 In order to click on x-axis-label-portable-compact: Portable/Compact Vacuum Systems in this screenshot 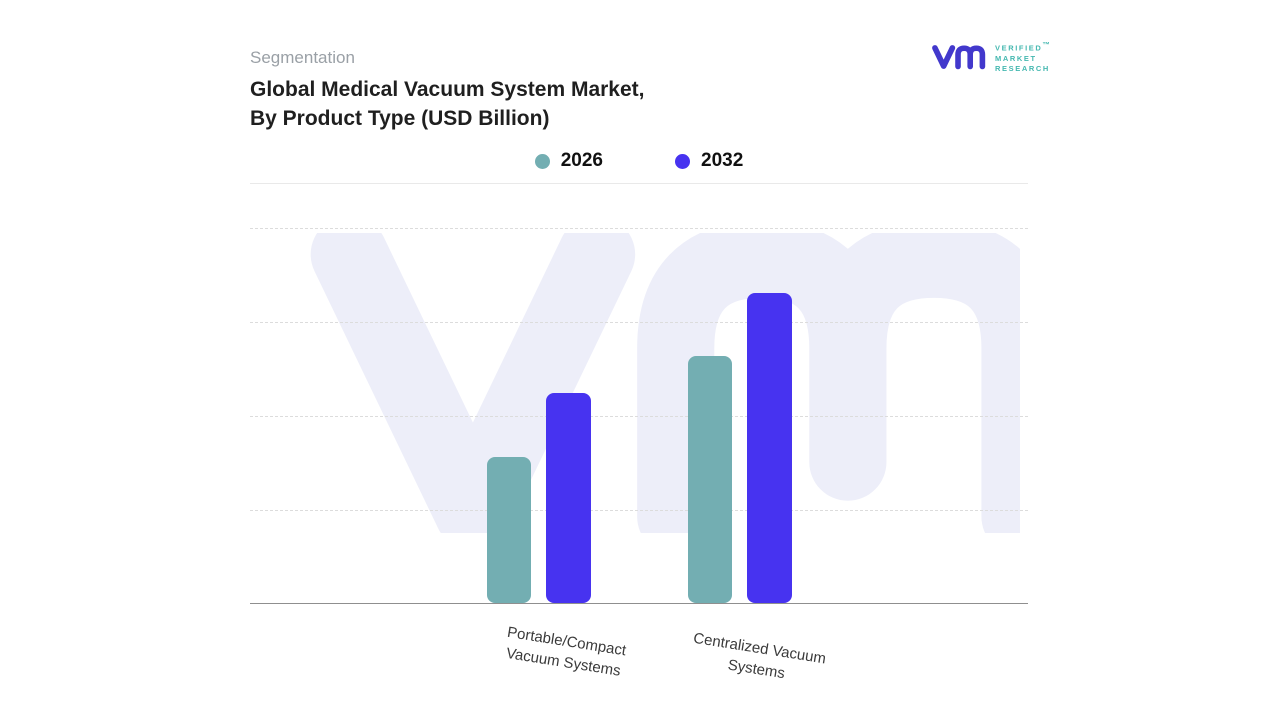, I will do `click(566, 651)`.